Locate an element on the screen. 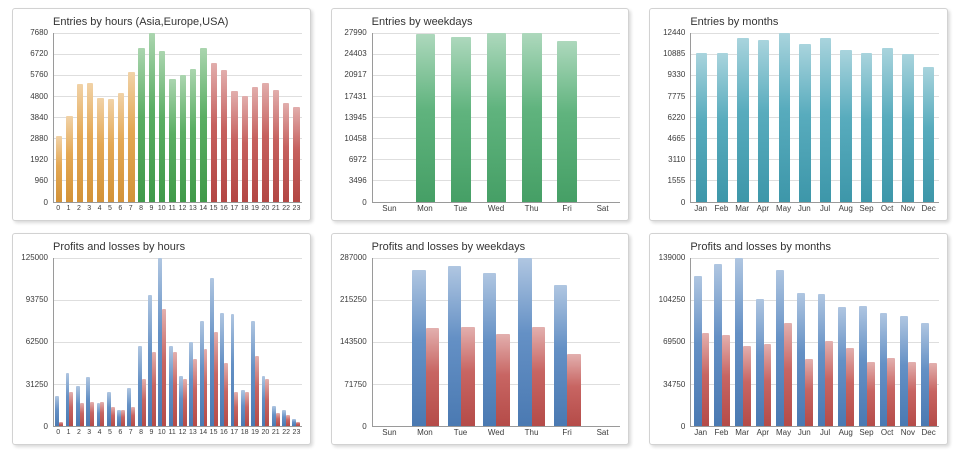 The image size is (960, 455). x-tick-label: 8 is located at coordinates (141, 432).